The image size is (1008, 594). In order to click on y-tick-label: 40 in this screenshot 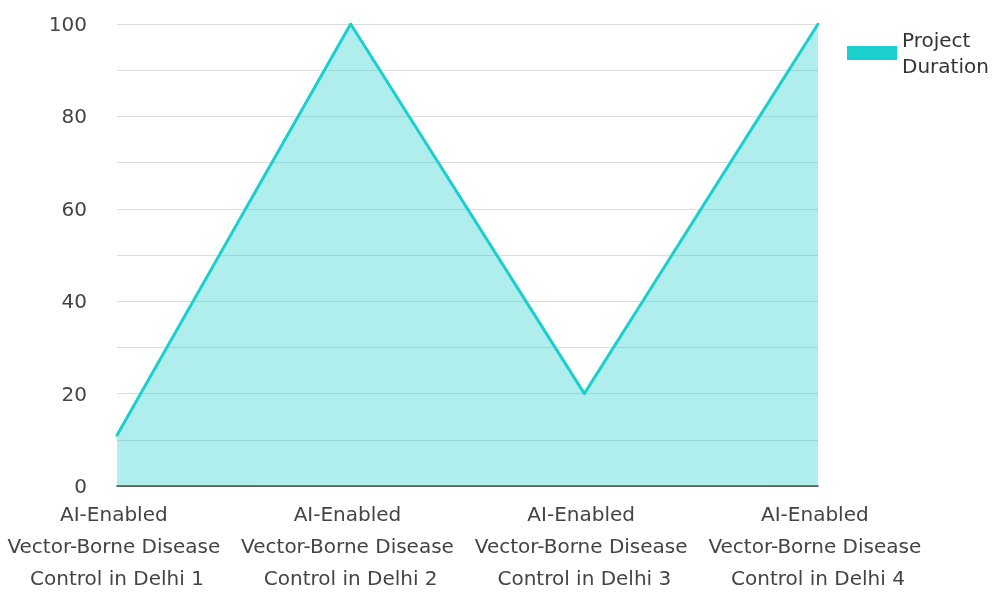, I will do `click(74, 301)`.